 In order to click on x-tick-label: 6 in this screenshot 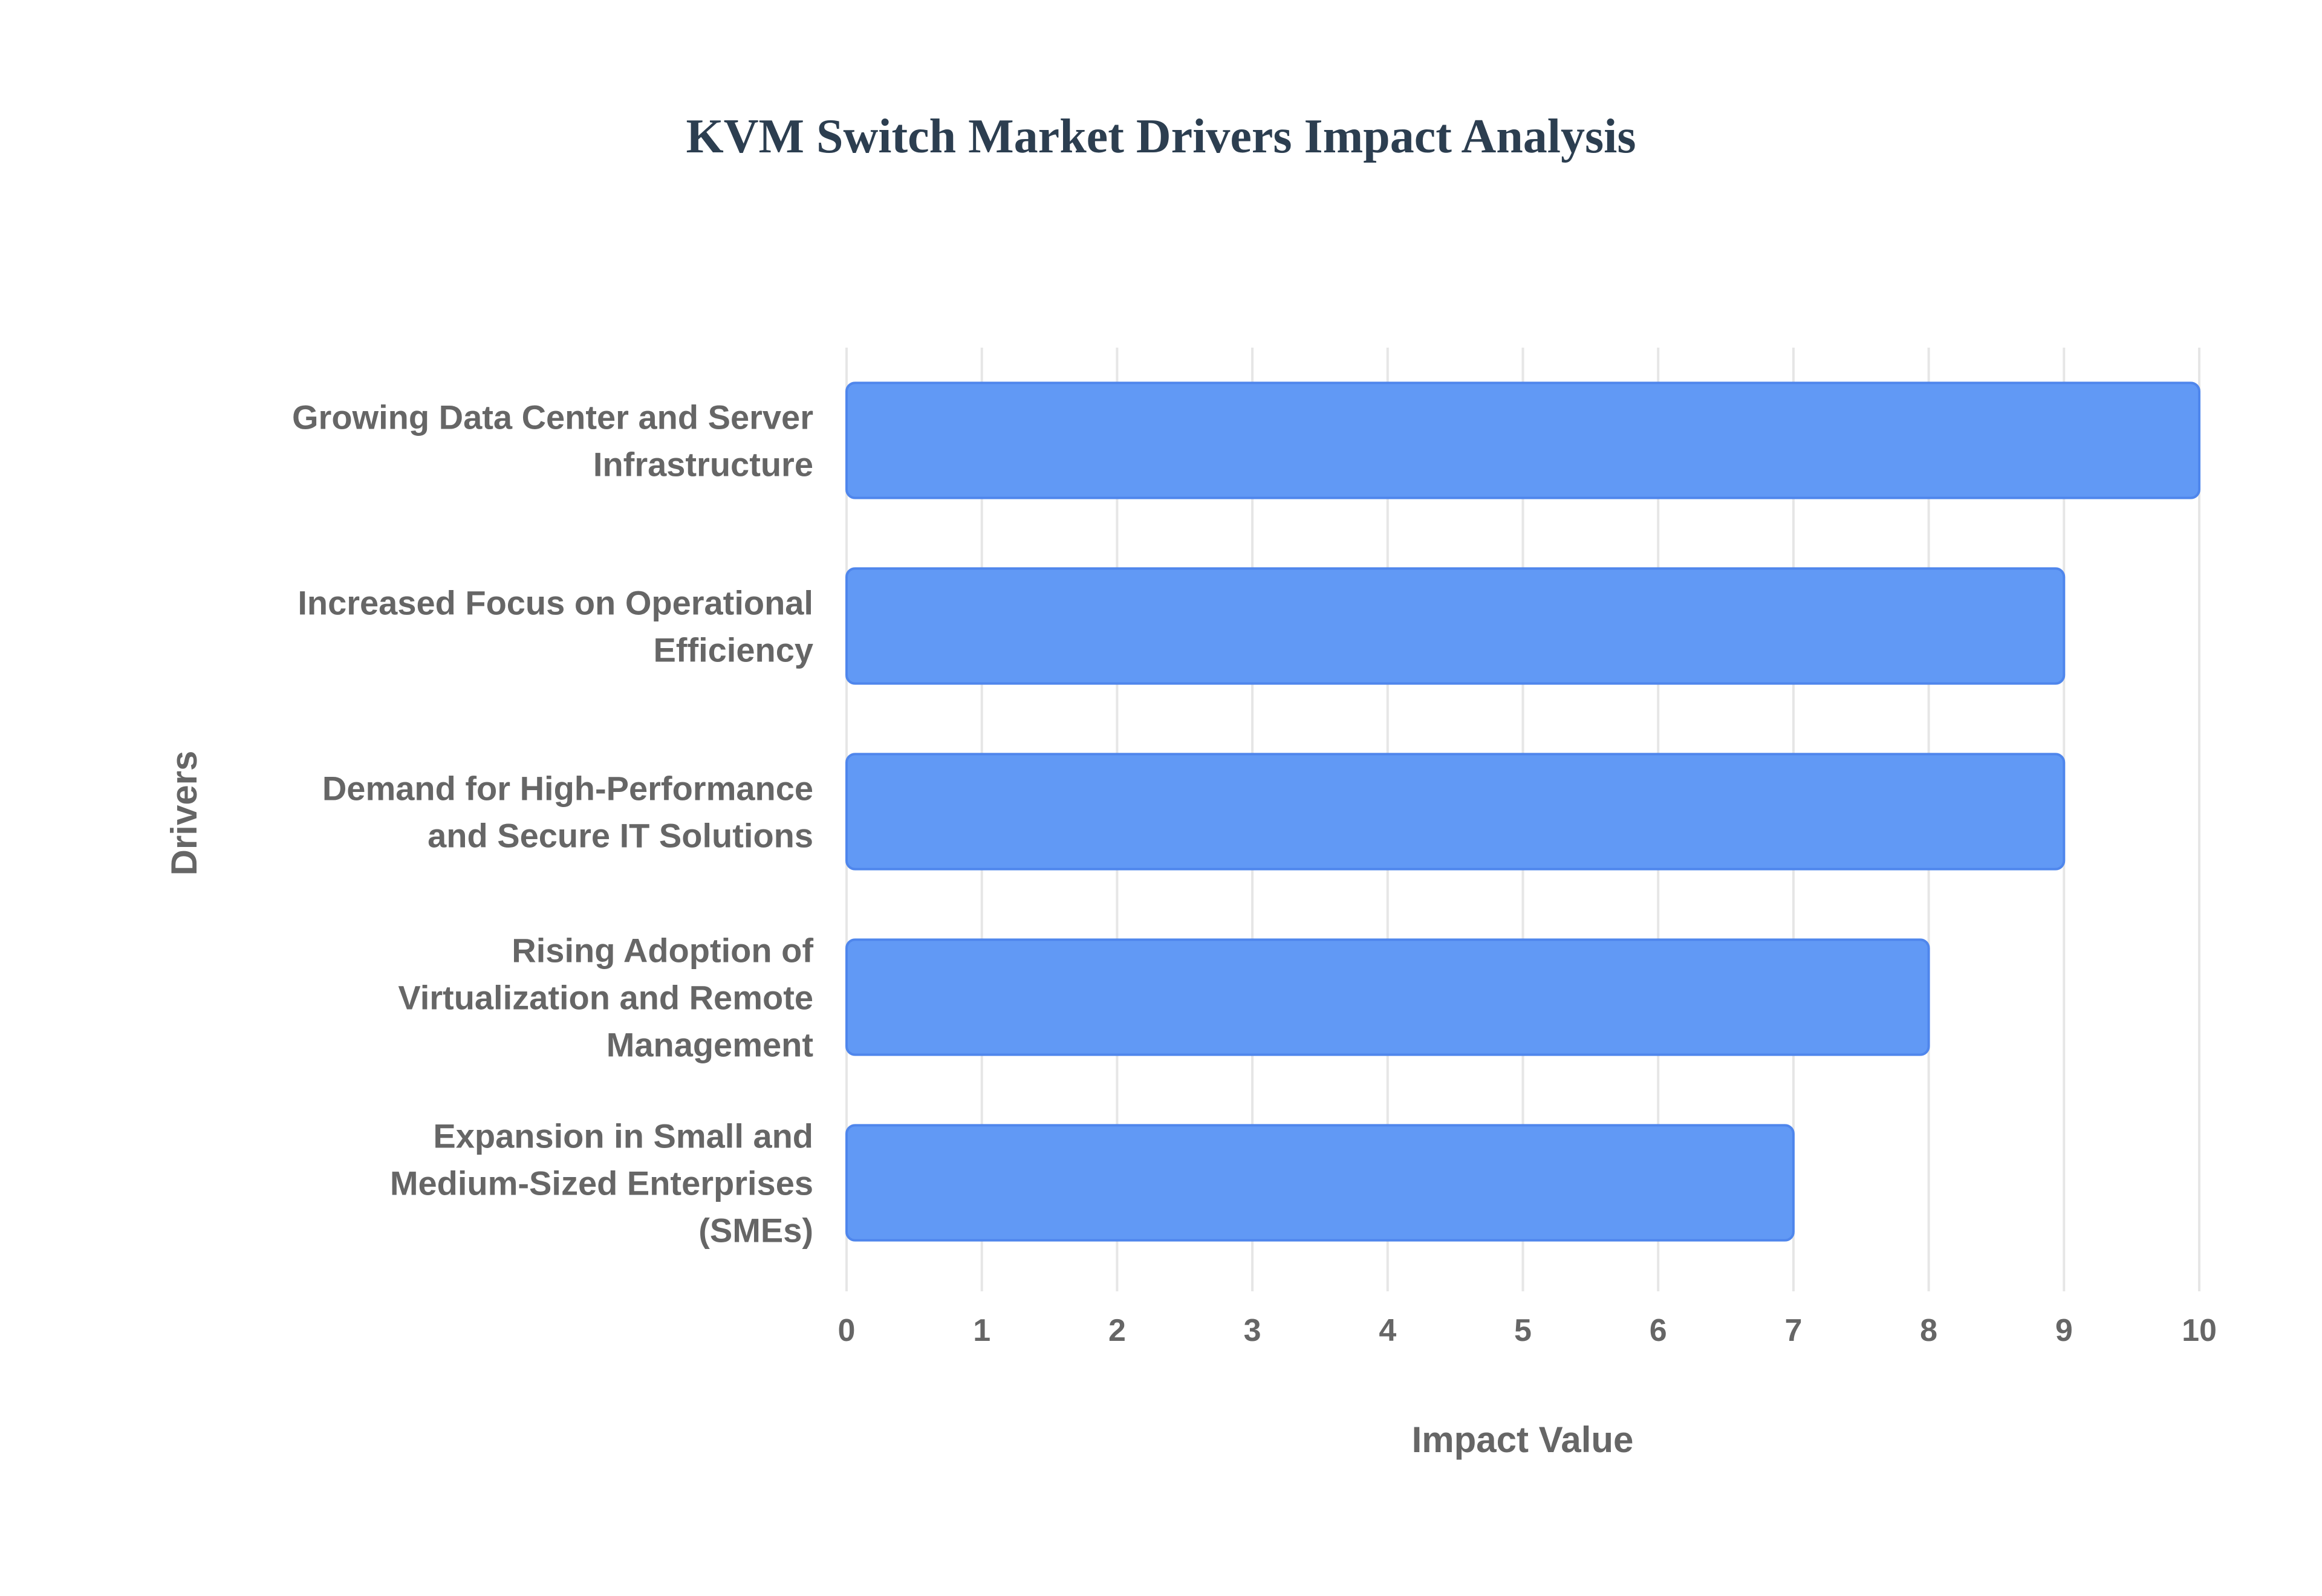, I will do `click(1658, 1330)`.